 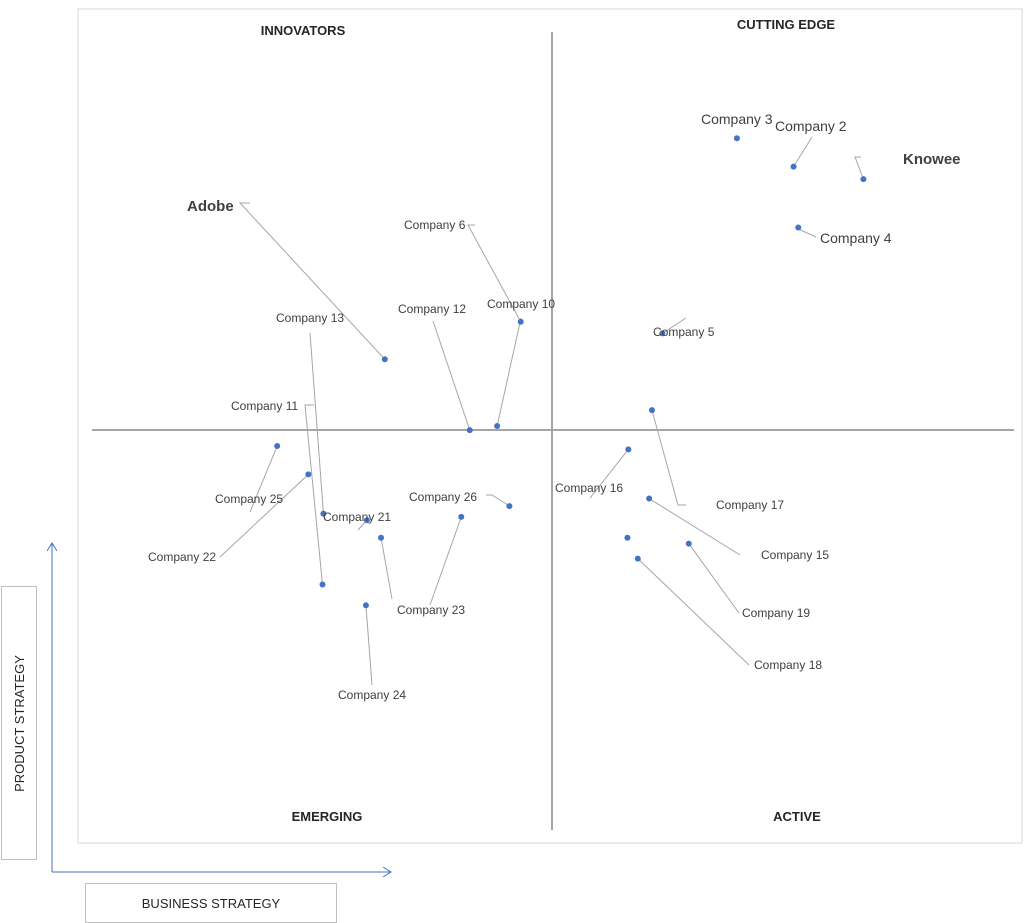 What do you see at coordinates (210, 206) in the screenshot?
I see `data-label-6: Adobe` at bounding box center [210, 206].